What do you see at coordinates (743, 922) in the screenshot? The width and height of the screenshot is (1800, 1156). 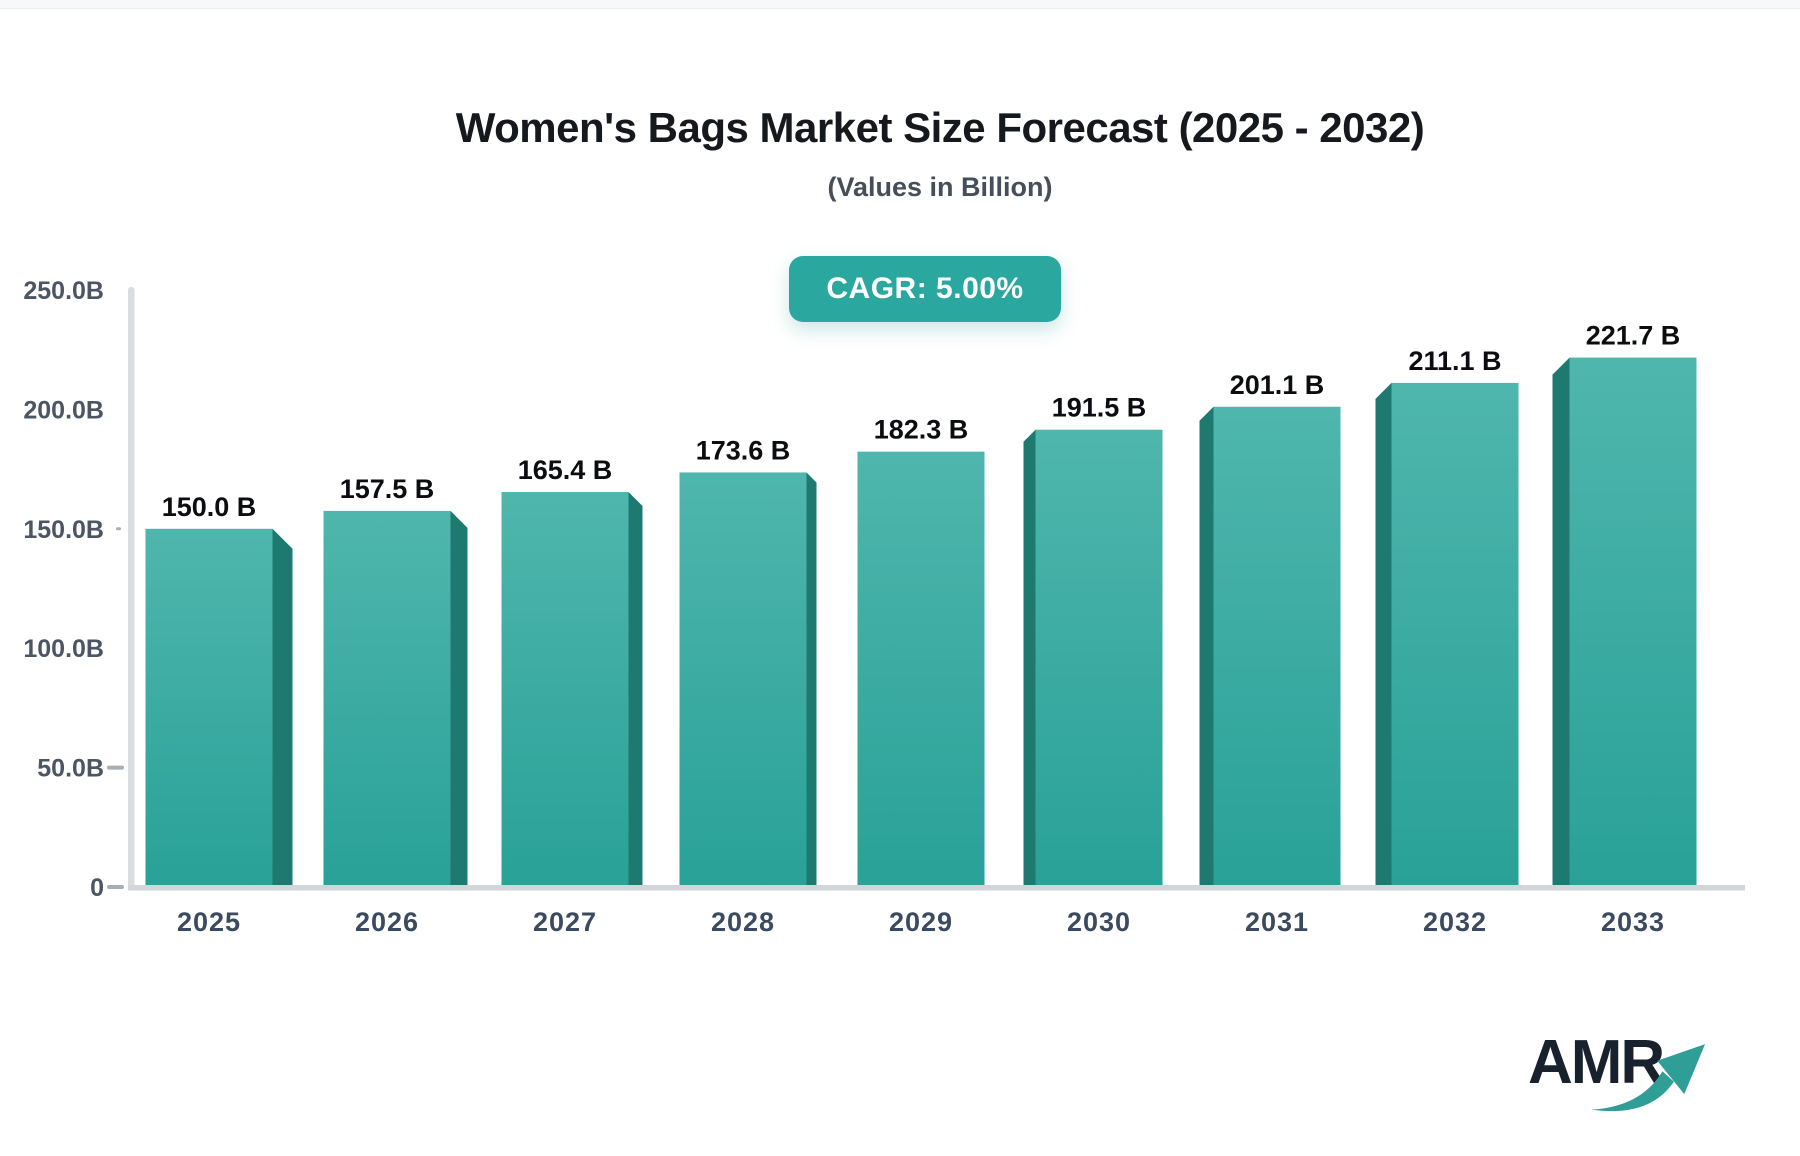 I see `x-axis-label: 2028` at bounding box center [743, 922].